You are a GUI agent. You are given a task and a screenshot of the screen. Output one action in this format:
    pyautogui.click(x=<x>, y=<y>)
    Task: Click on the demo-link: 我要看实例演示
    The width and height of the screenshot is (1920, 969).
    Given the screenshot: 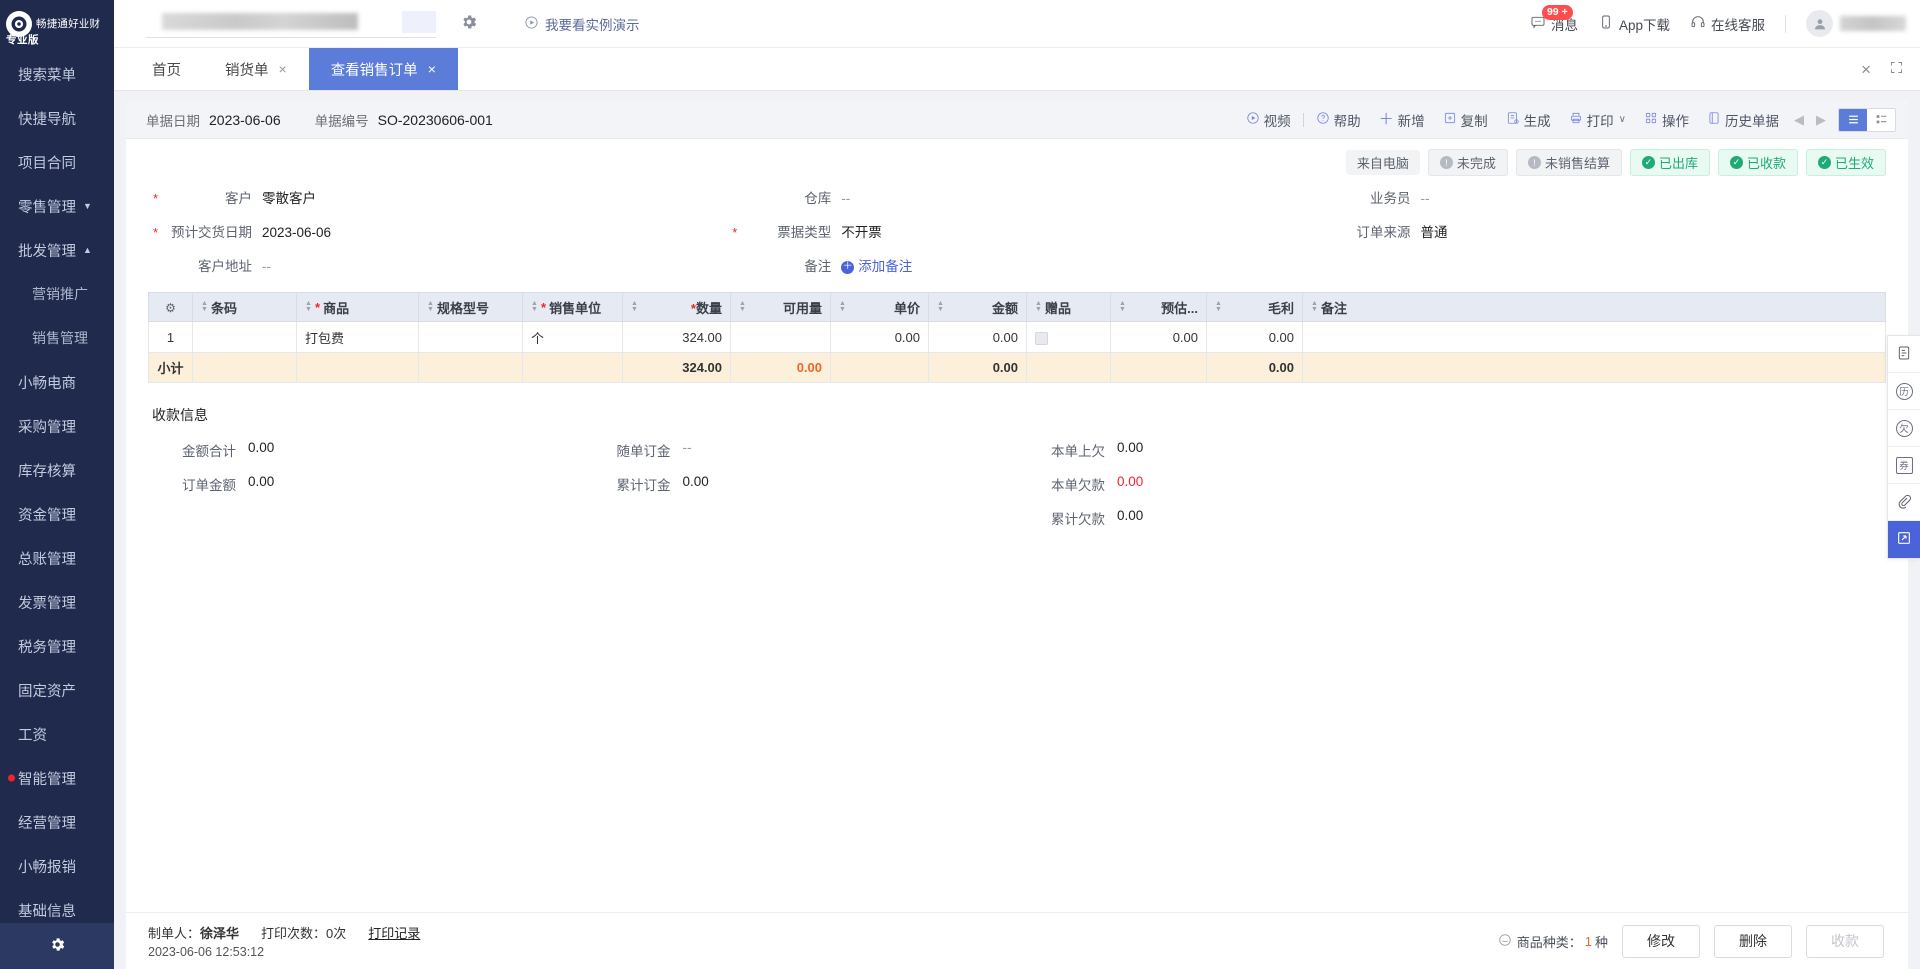 What is the action you would take?
    pyautogui.click(x=582, y=24)
    